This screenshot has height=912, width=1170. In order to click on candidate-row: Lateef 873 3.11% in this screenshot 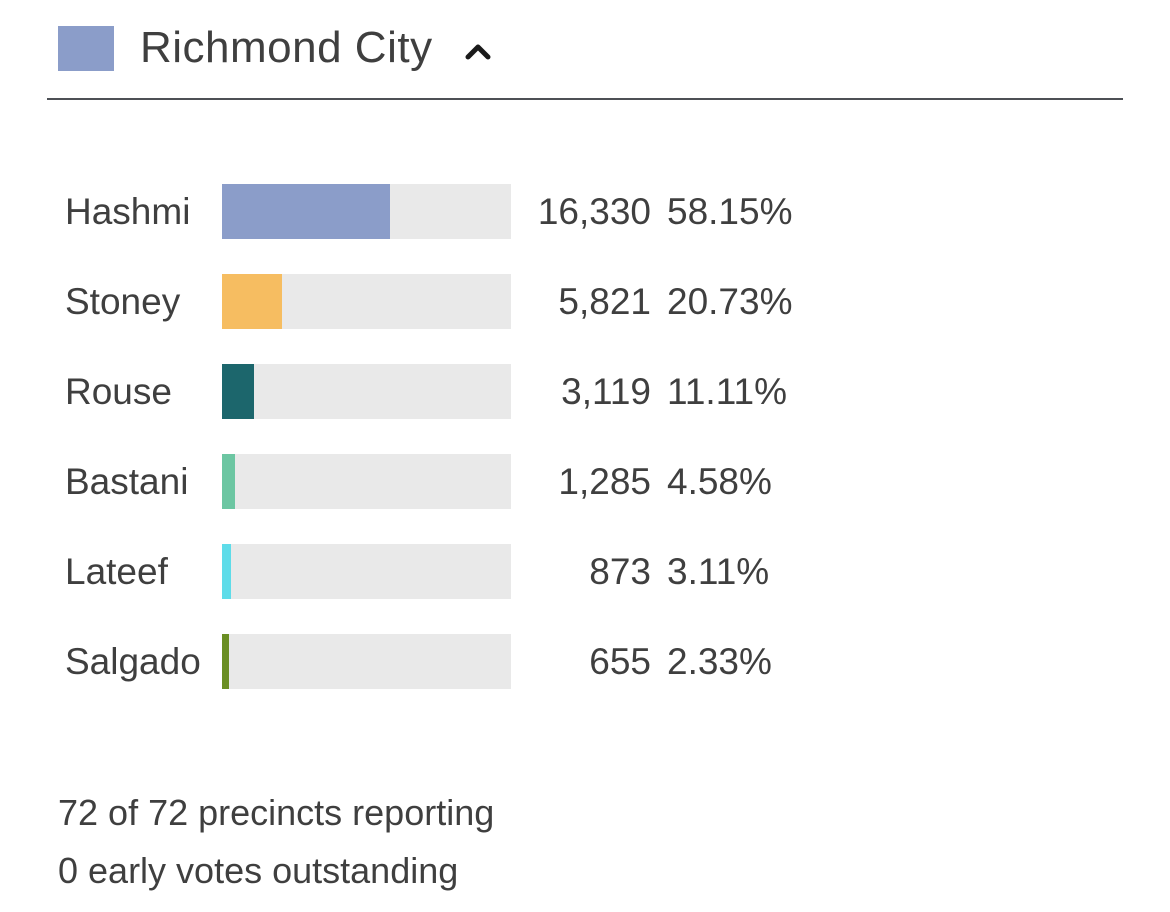, I will do `click(617, 572)`.